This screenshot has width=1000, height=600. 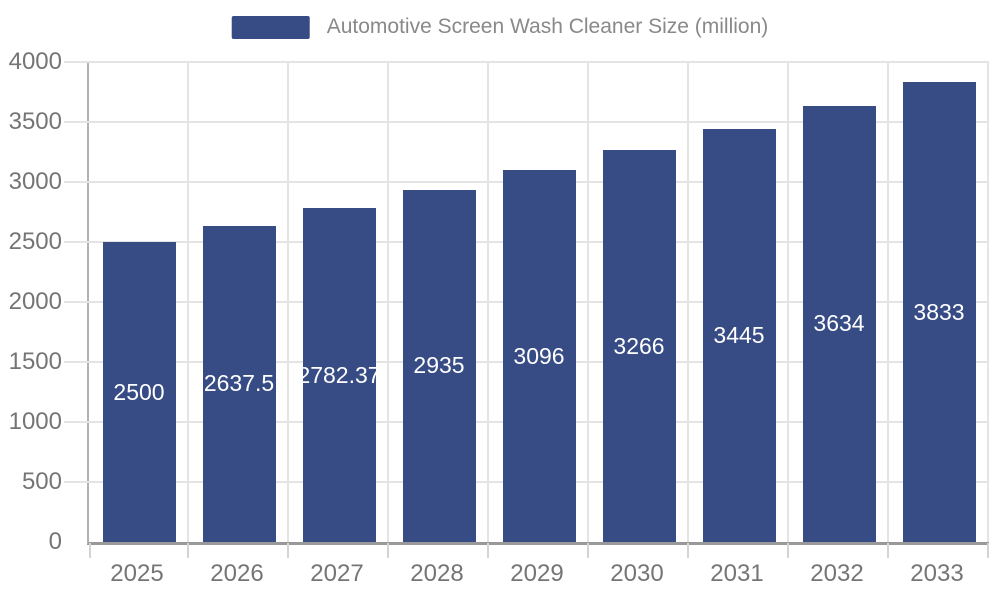 I want to click on bar-2026: 2637.5, so click(x=239, y=383).